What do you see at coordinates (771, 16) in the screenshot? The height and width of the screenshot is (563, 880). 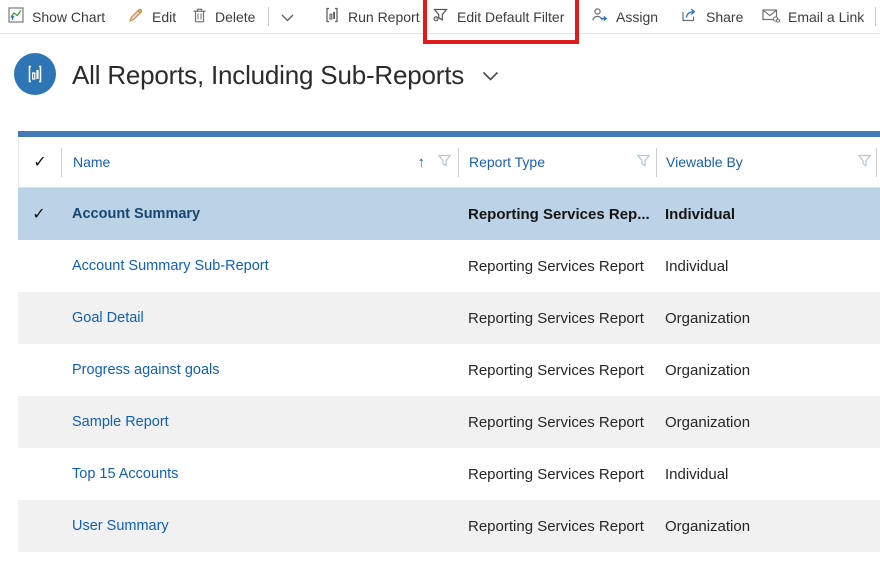 I see `email-link-icon` at bounding box center [771, 16].